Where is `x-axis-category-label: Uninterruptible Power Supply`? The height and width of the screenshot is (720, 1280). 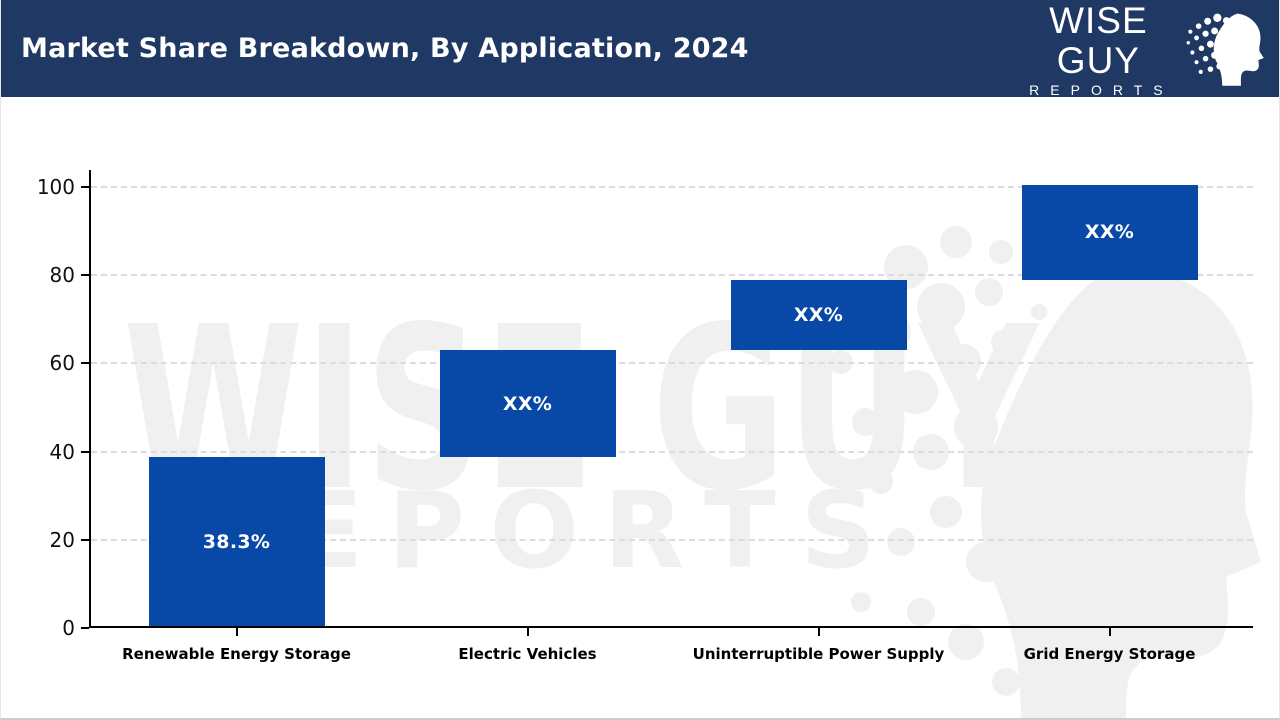 x-axis-category-label: Uninterruptible Power Supply is located at coordinates (818, 654).